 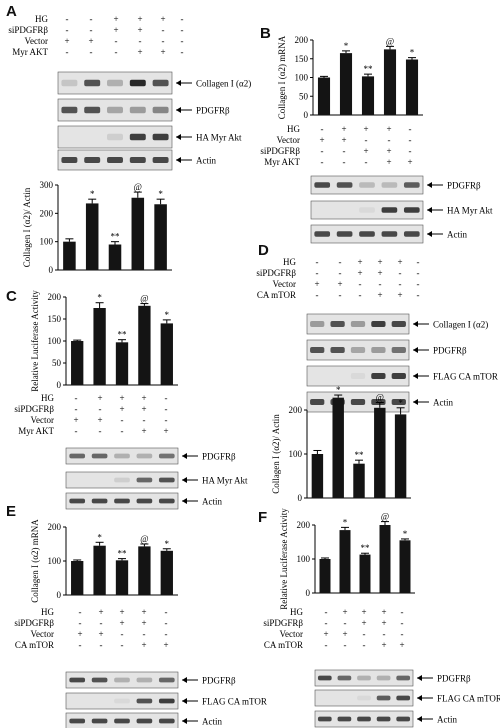 What do you see at coordinates (167, 544) in the screenshot?
I see `significance-mark-e: *` at bounding box center [167, 544].